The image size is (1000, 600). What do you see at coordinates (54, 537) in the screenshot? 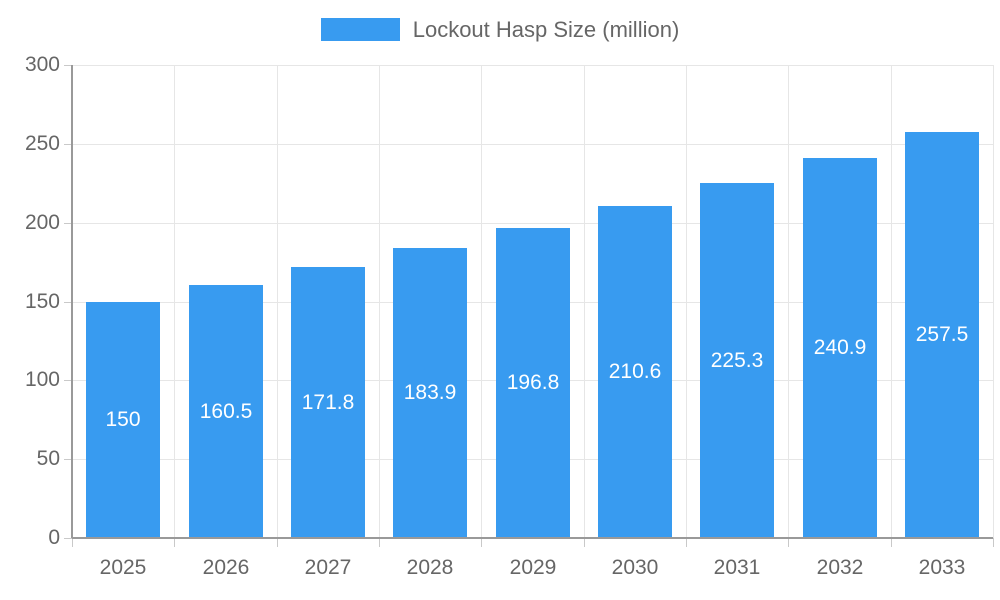
I see `y-axis-tick-label: 0` at bounding box center [54, 537].